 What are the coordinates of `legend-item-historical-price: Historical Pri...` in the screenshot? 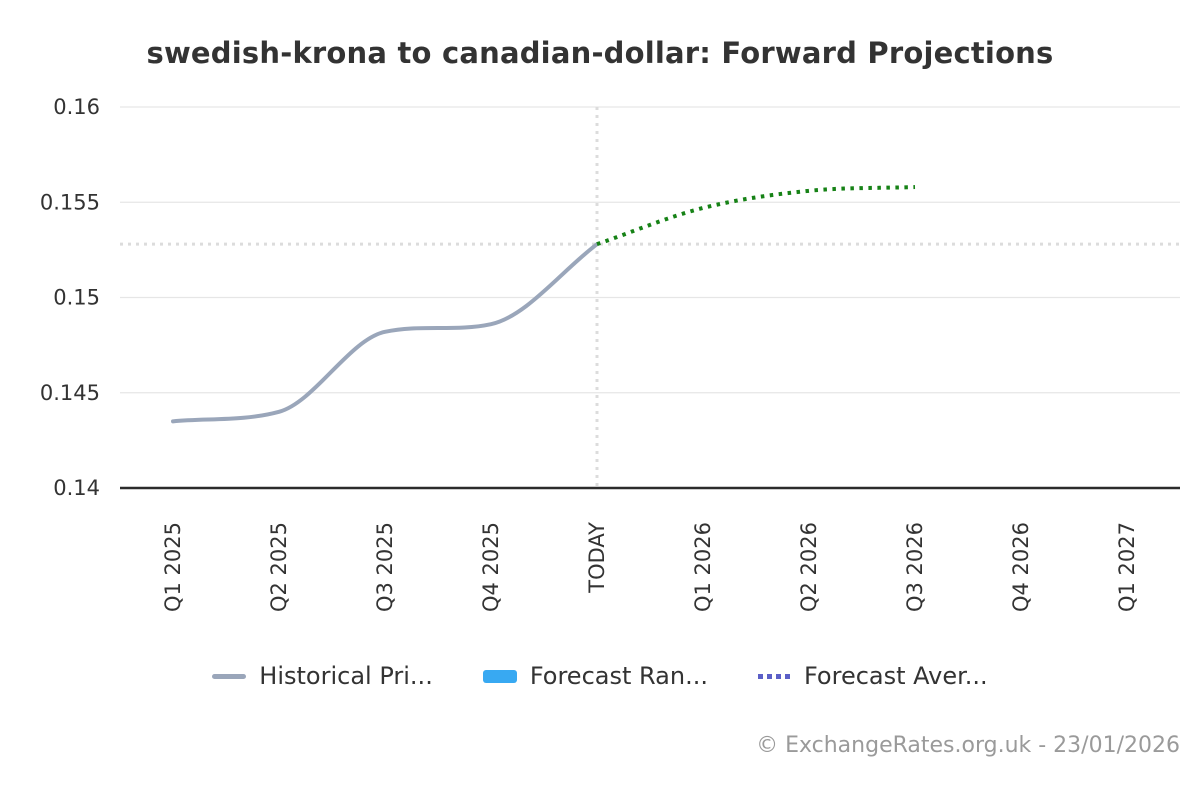 It's located at (322, 676).